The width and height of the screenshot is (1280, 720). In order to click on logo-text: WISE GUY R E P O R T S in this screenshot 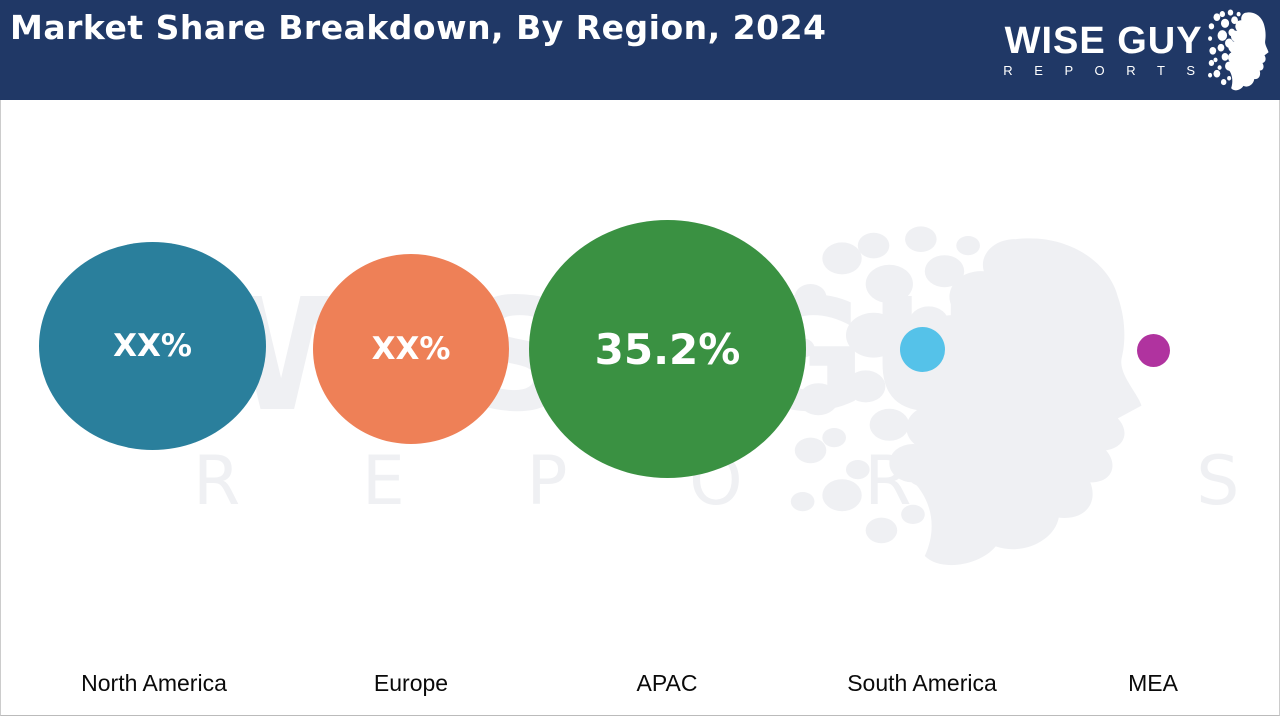, I will do `click(1103, 49)`.